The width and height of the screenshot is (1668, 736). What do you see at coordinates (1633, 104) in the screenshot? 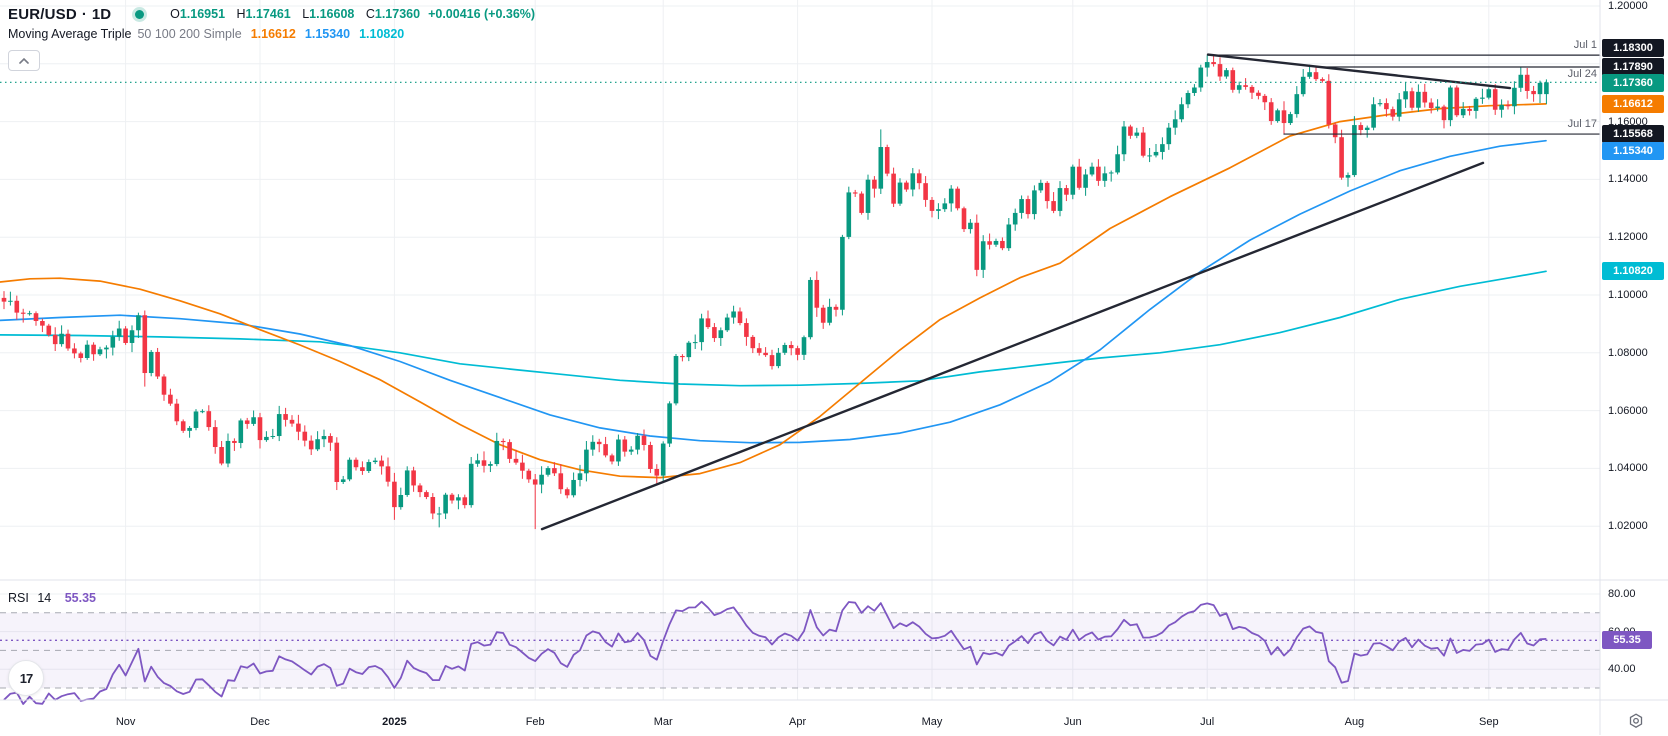
I see `price-axis-badge: 1.16612` at bounding box center [1633, 104].